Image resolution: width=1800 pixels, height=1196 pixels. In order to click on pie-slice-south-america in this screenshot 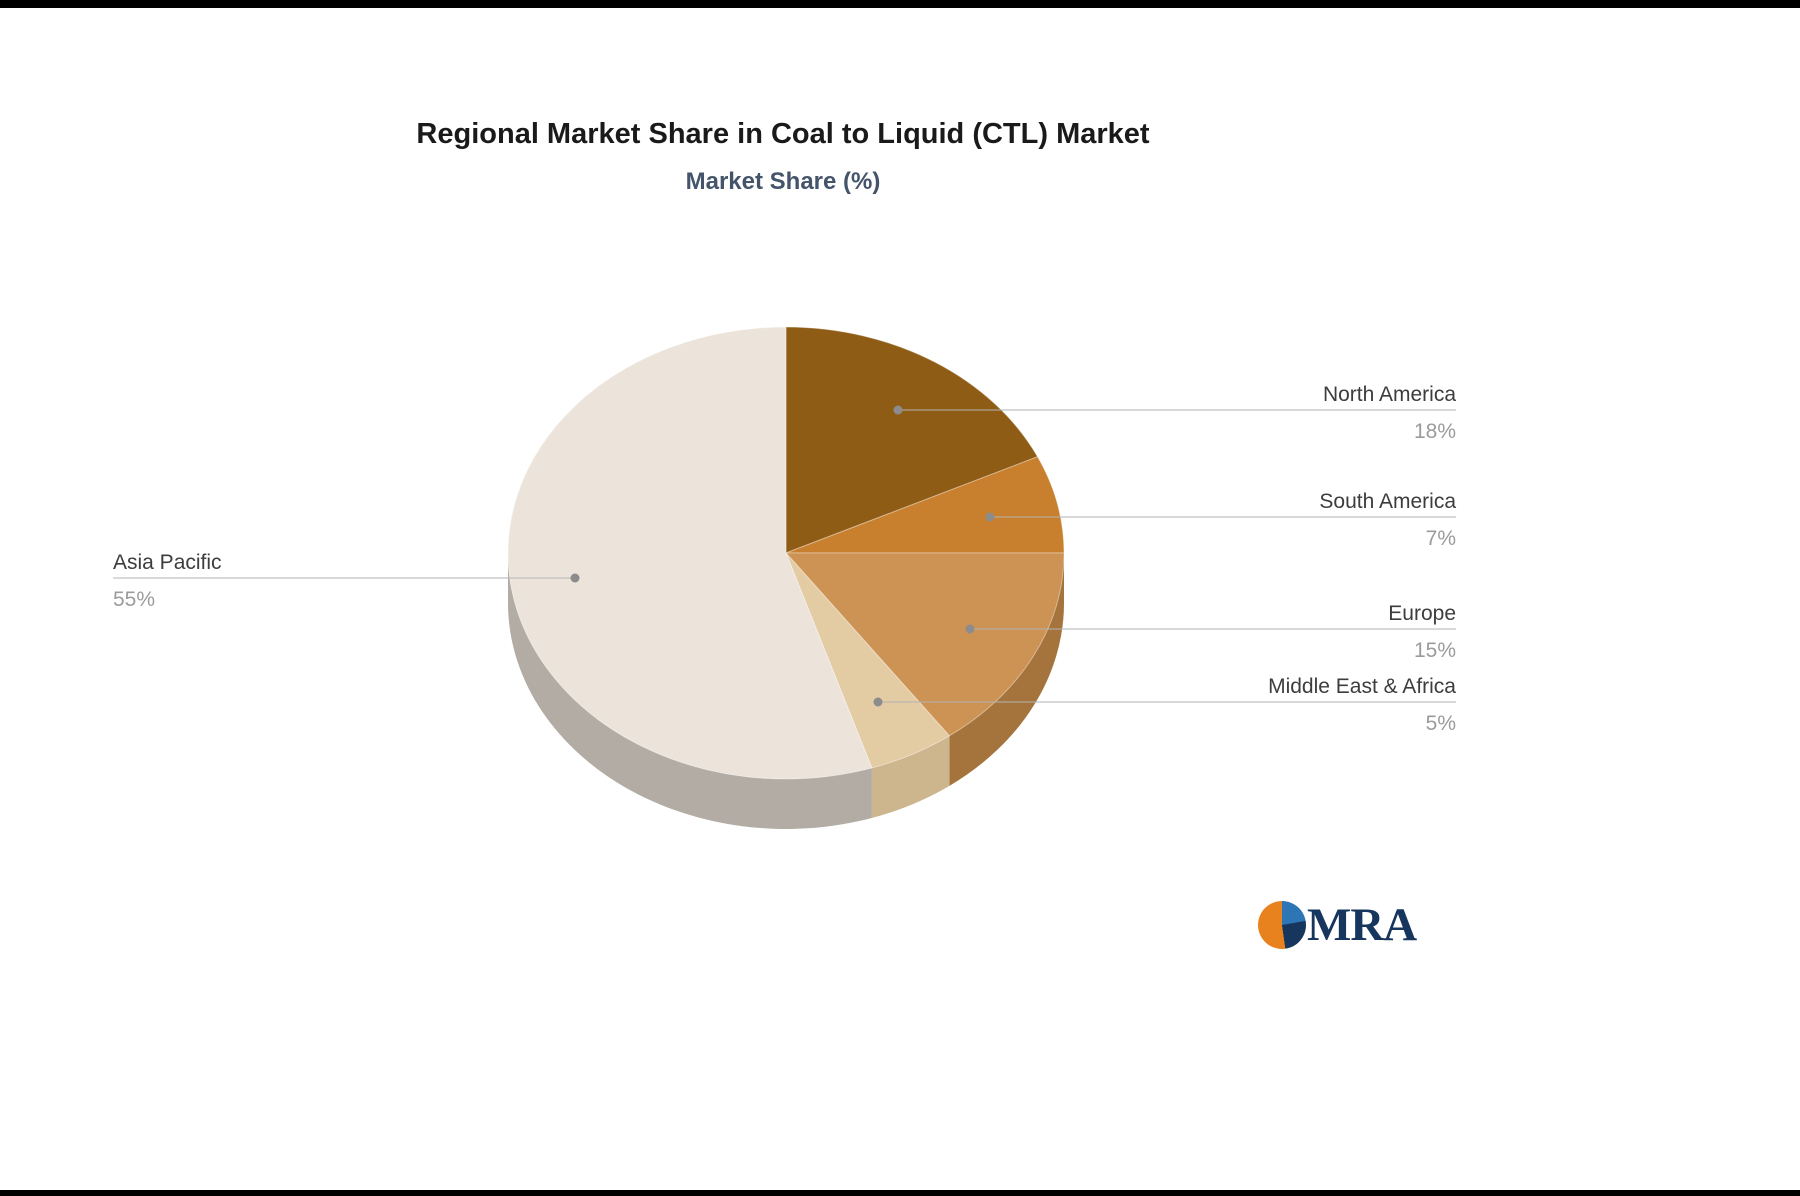, I will do `click(925, 505)`.